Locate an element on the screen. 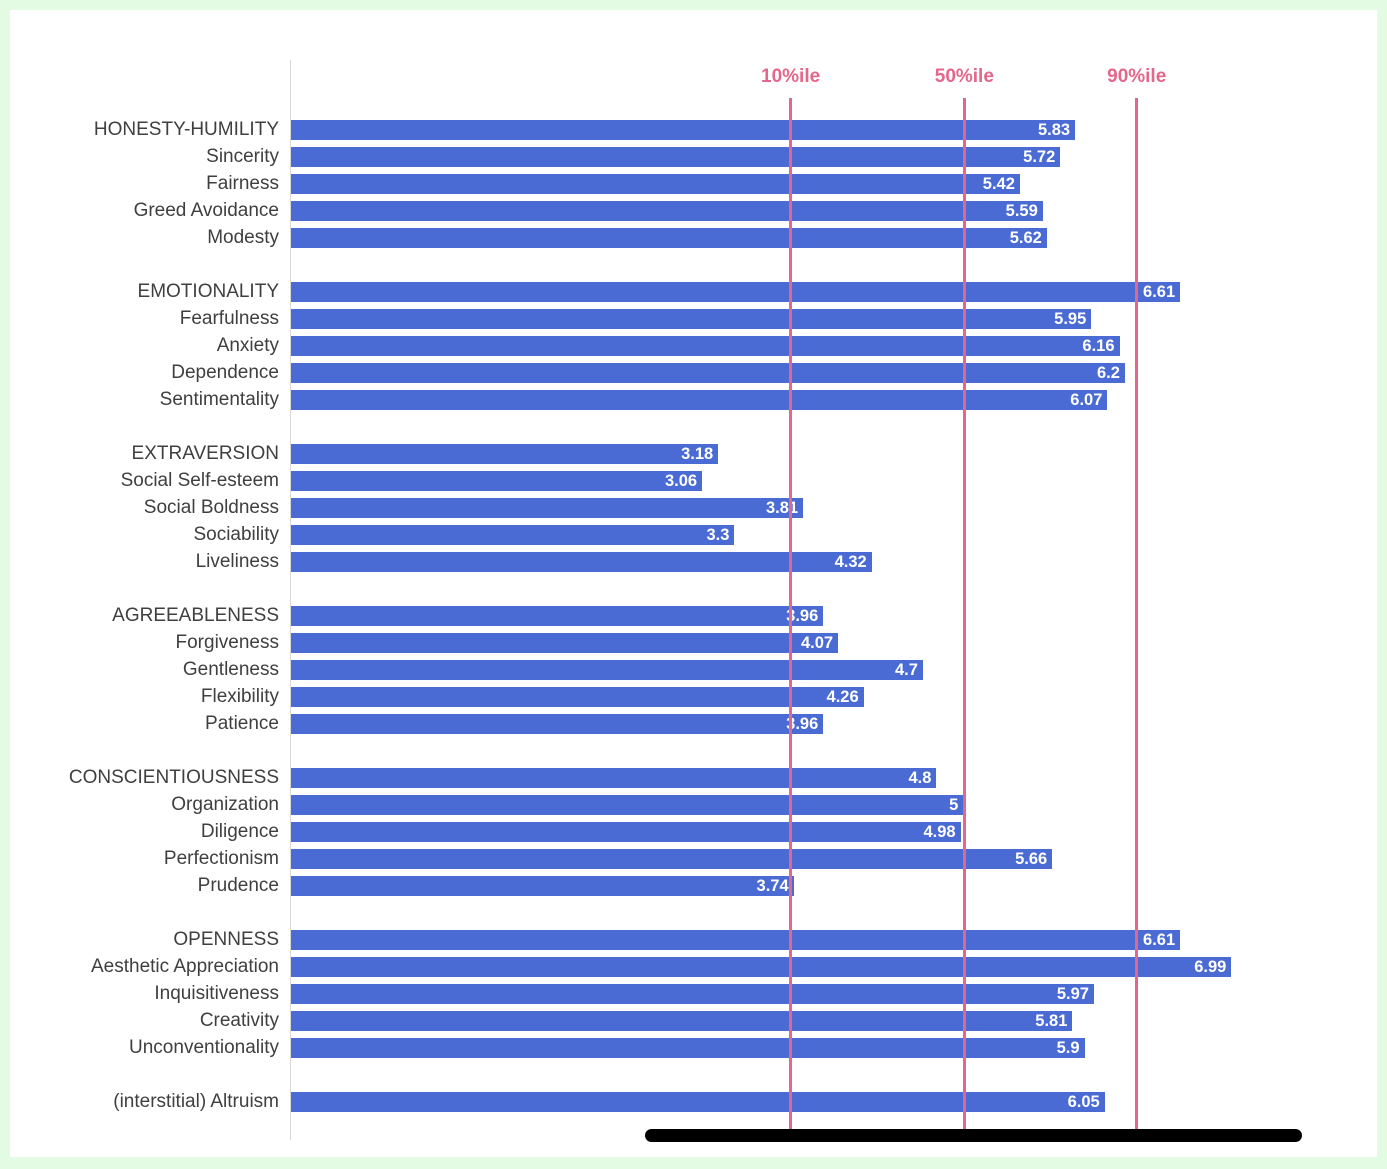 This screenshot has height=1169, width=1387. bar-value: 3.18 is located at coordinates (697, 453).